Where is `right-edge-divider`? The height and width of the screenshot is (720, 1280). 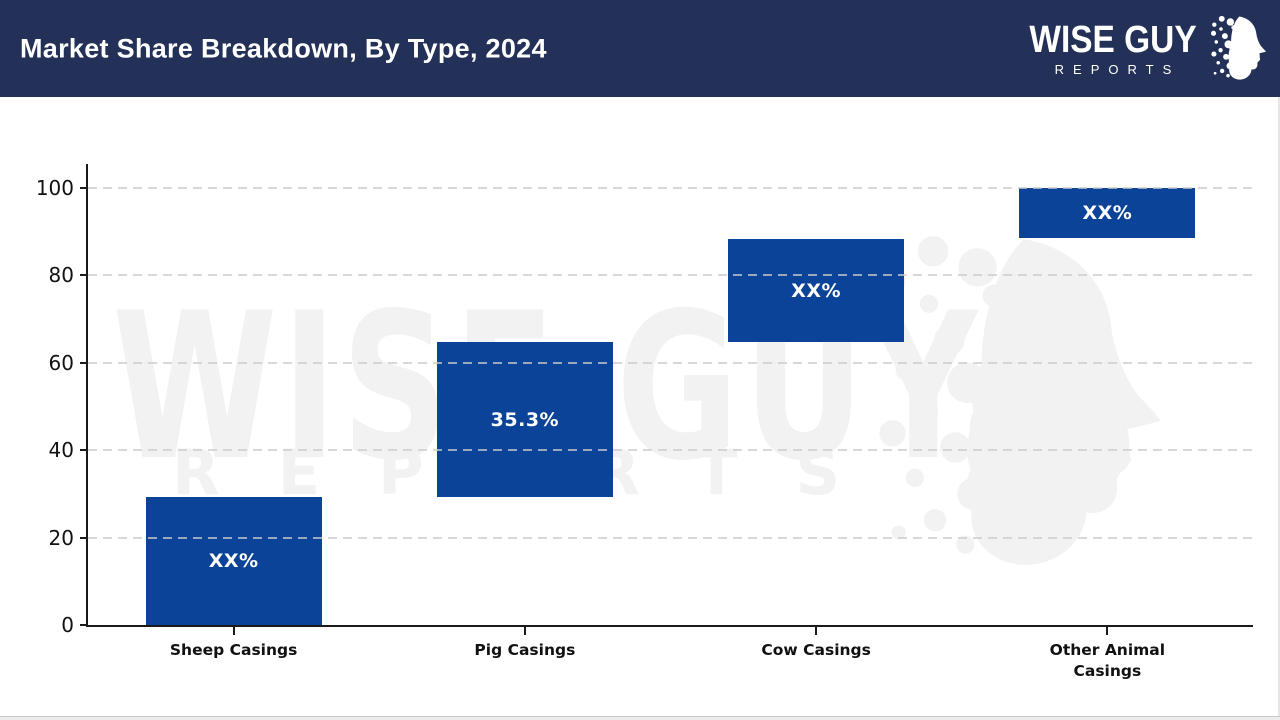
right-edge-divider is located at coordinates (1279, 406).